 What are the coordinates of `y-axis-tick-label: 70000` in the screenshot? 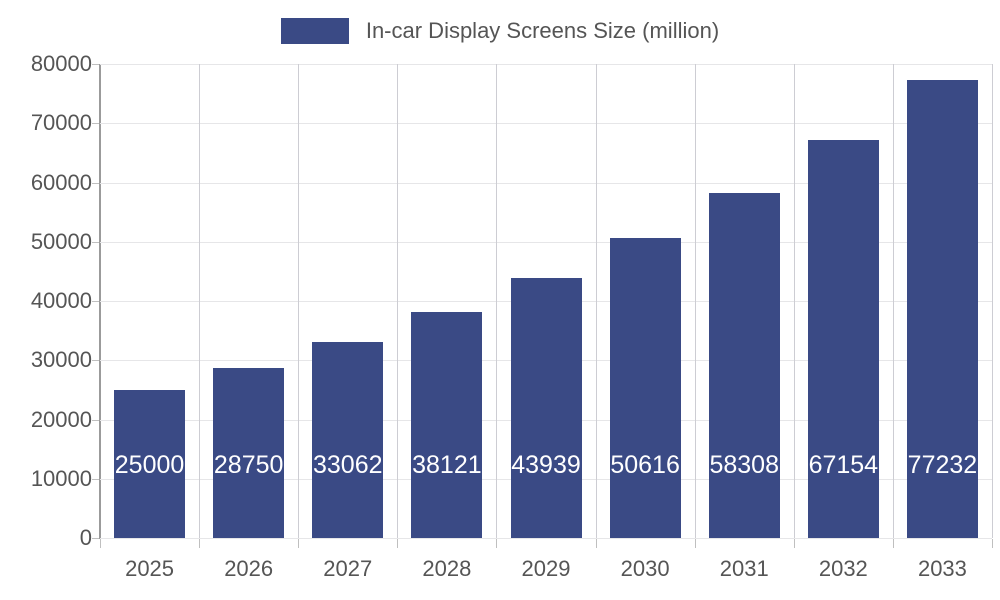 It's located at (61, 123).